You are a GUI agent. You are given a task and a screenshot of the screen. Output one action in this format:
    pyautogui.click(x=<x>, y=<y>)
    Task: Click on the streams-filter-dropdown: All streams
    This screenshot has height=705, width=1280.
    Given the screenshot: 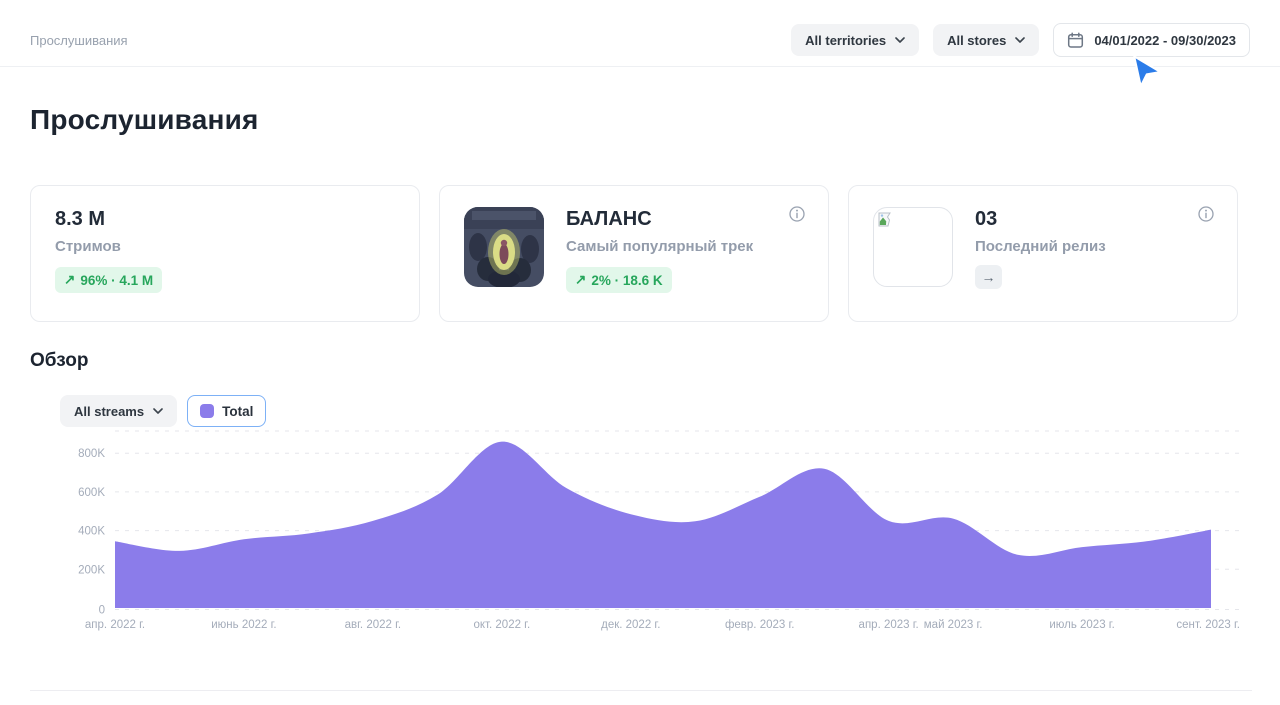 What is the action you would take?
    pyautogui.click(x=119, y=411)
    